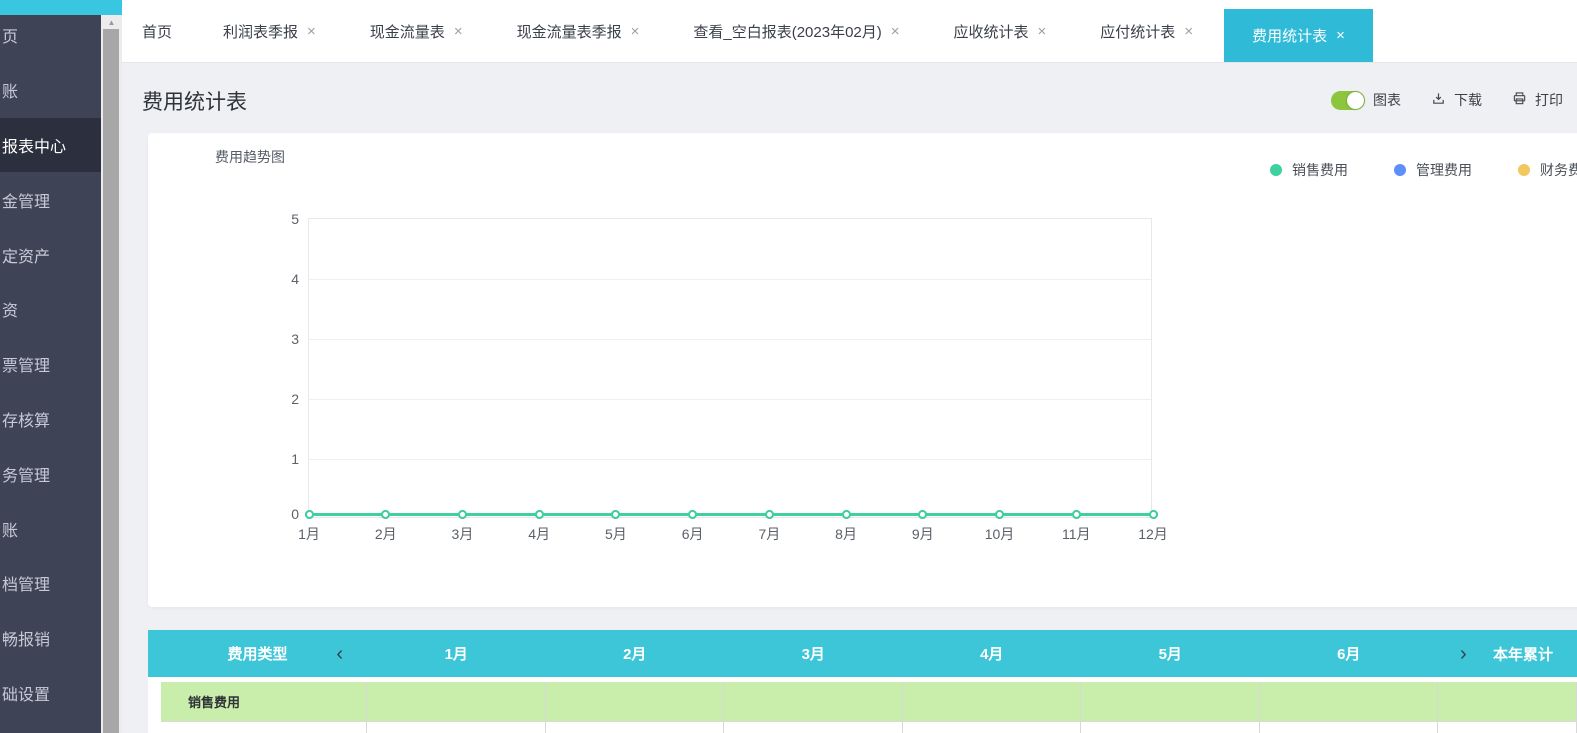  I want to click on tab-label: 现金流量表季报, so click(569, 32).